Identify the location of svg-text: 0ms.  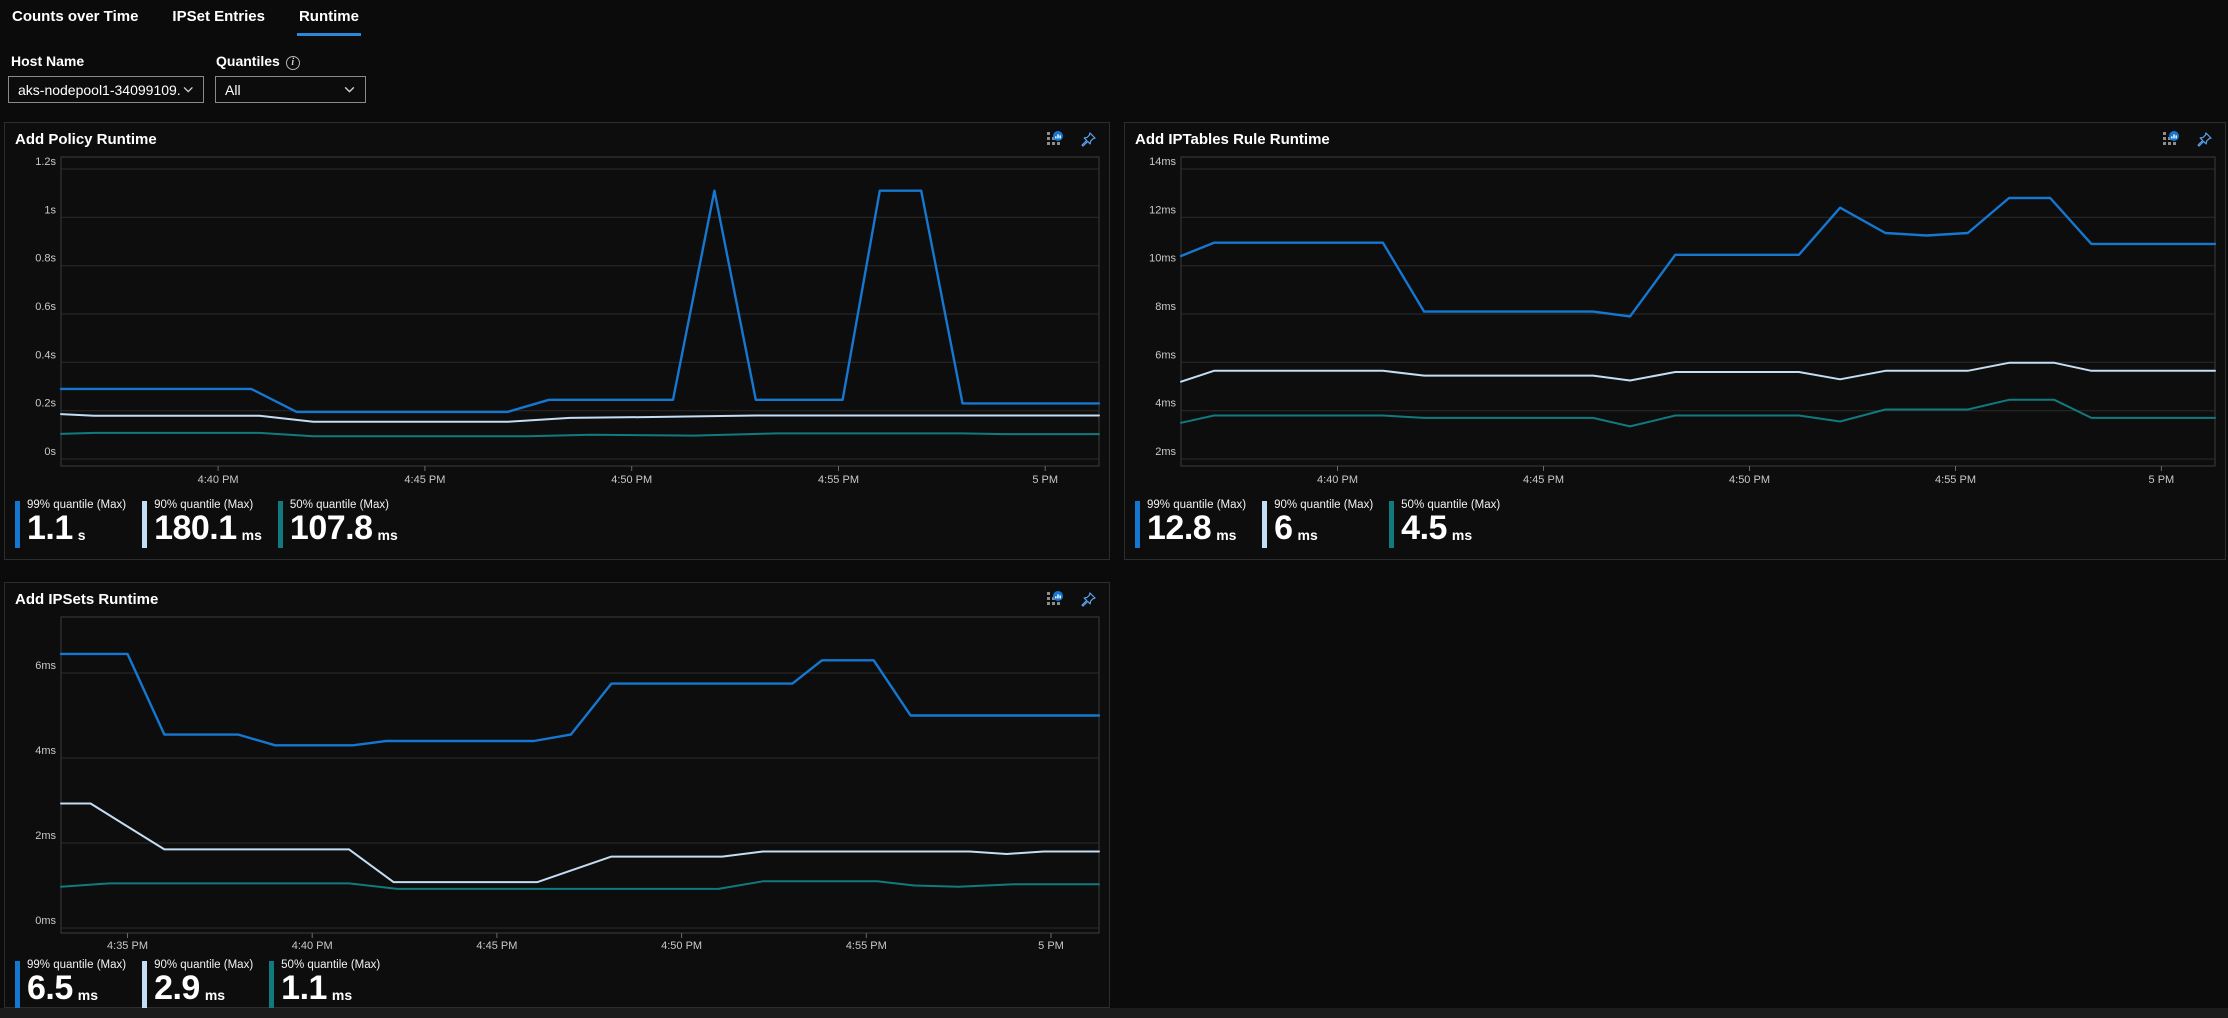
(45, 921).